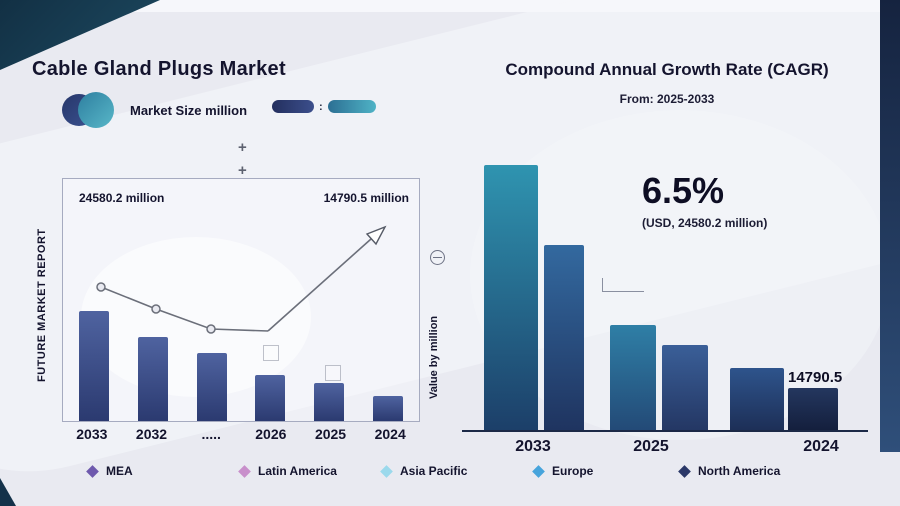 This screenshot has width=900, height=506. What do you see at coordinates (324, 106) in the screenshot?
I see `pill-decoration: :` at bounding box center [324, 106].